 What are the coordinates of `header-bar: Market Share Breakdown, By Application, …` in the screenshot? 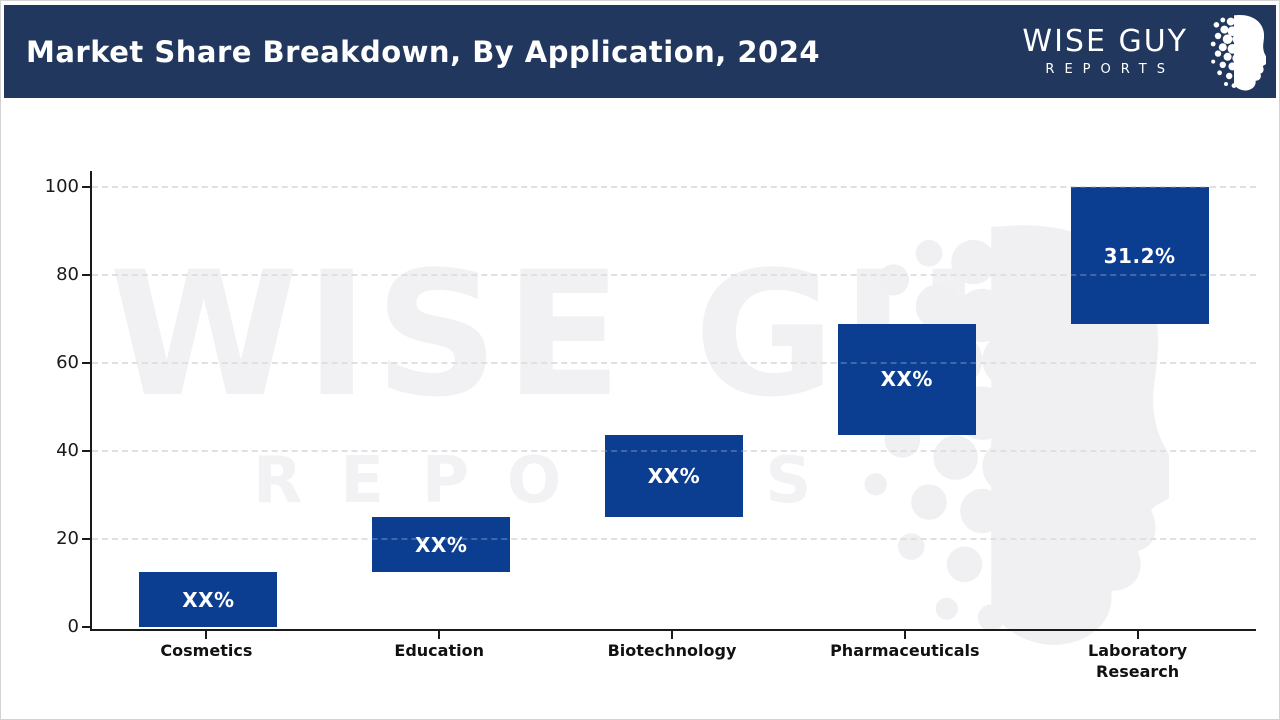 It's located at (640, 51).